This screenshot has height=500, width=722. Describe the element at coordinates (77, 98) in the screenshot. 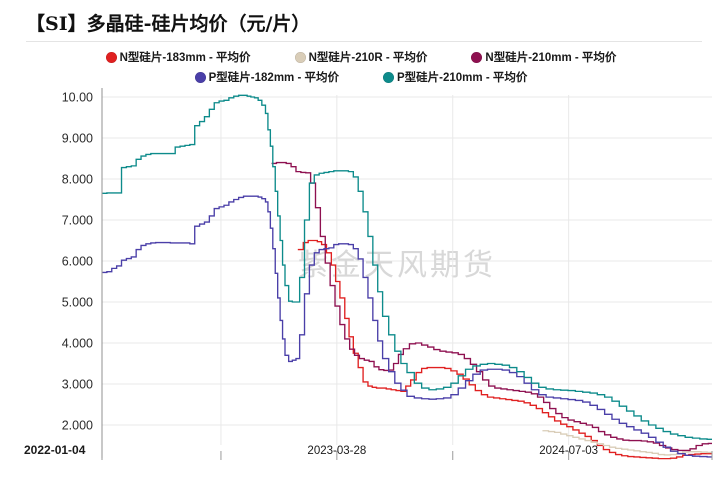

I see `y-axis-tick-label: 10.00` at that location.